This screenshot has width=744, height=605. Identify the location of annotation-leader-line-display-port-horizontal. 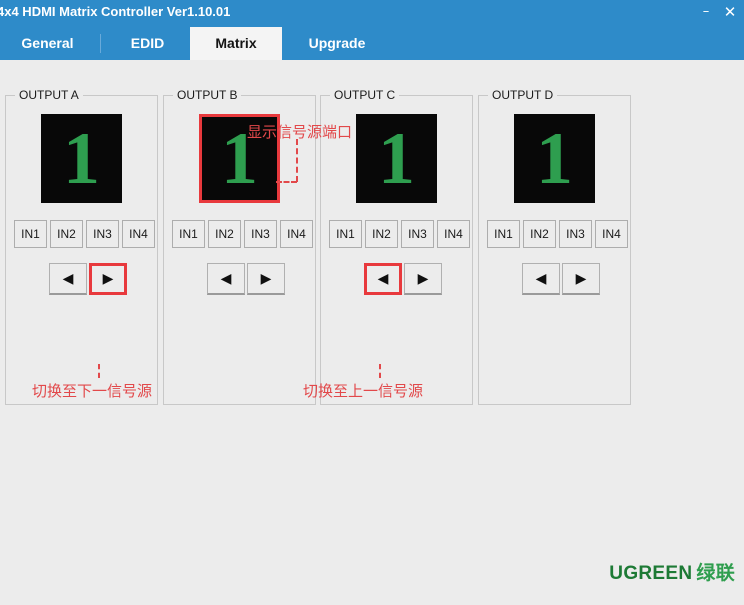
(286, 182).